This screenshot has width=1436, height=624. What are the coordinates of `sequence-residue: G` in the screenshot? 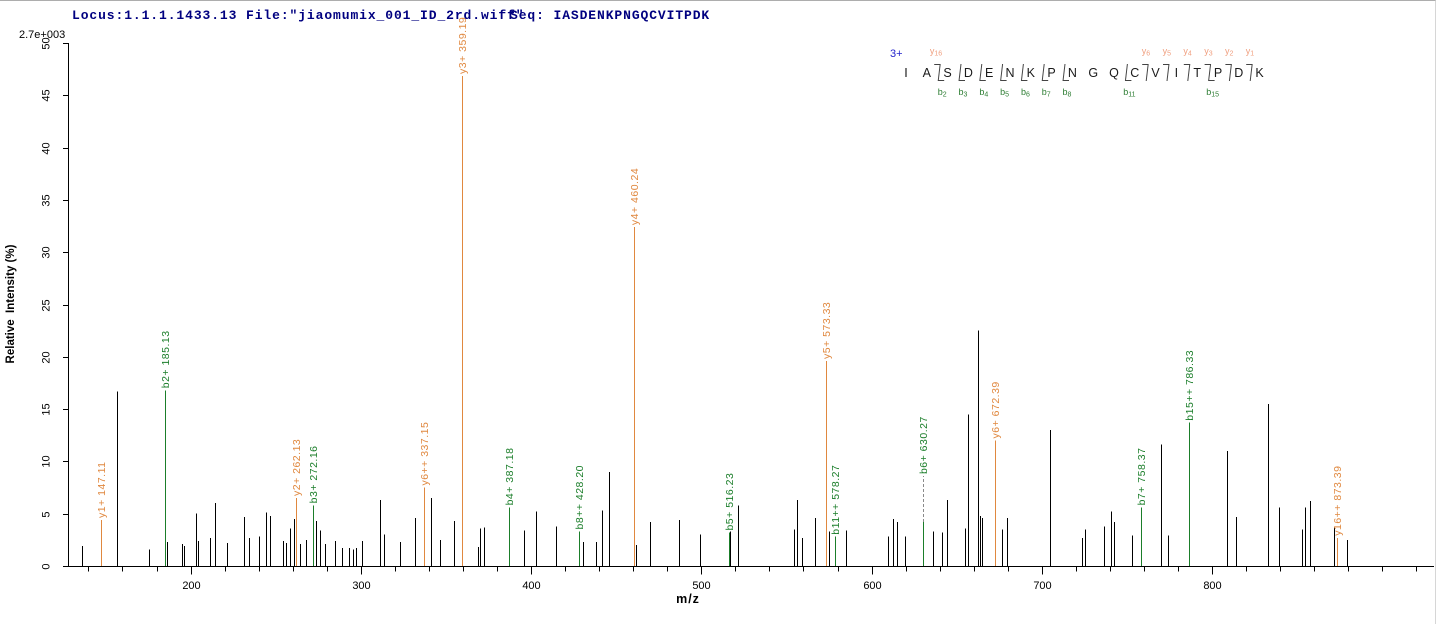 It's located at (1093, 73).